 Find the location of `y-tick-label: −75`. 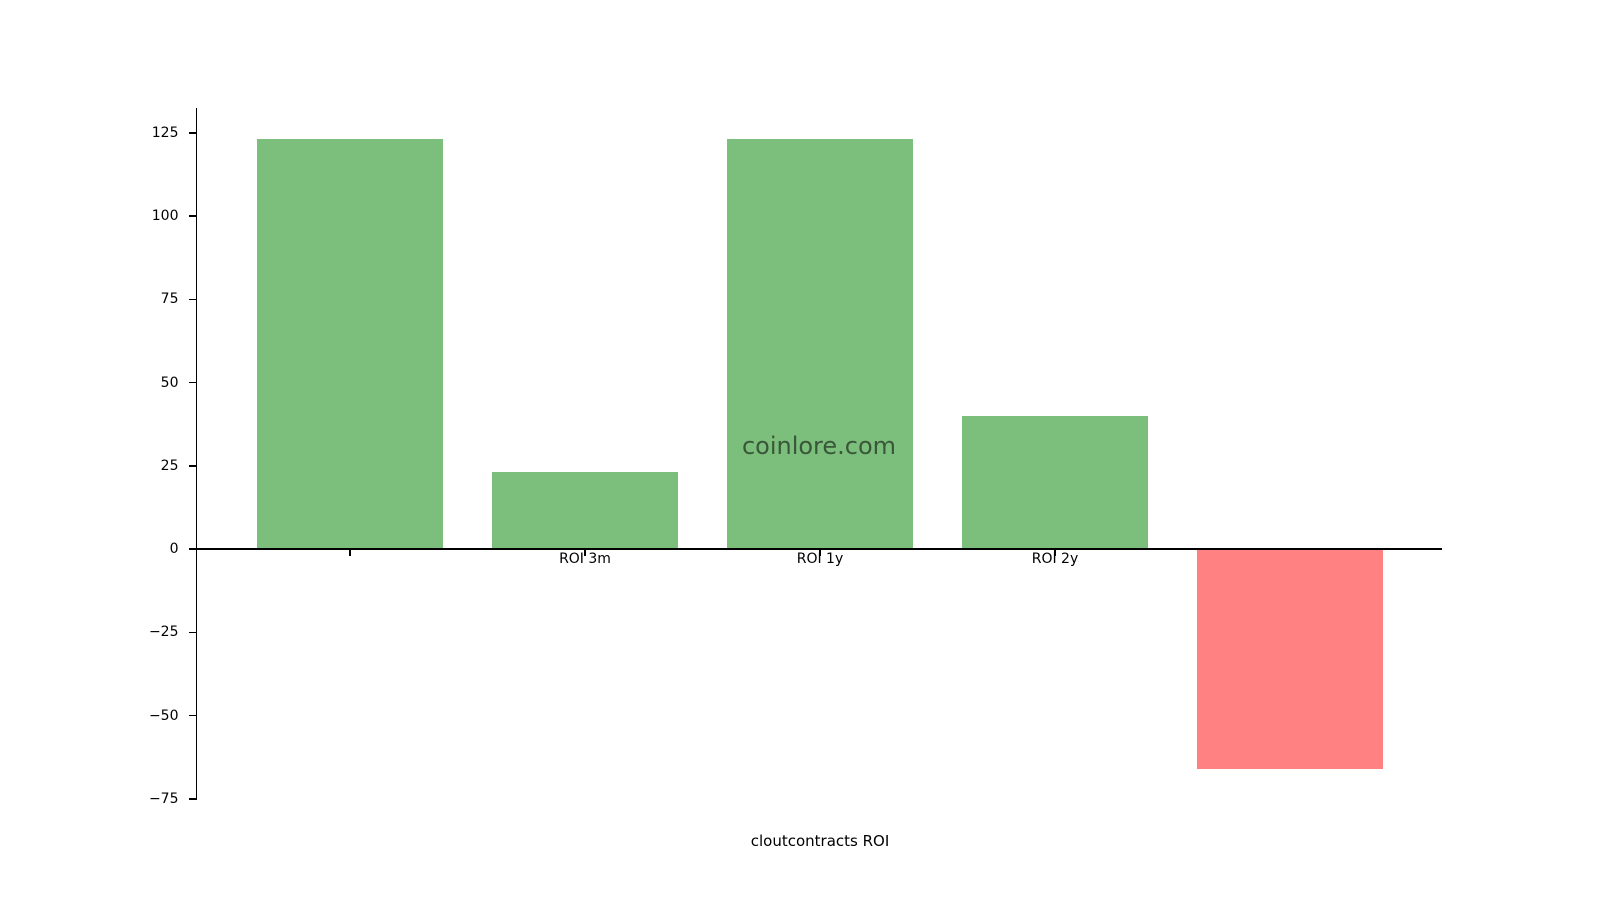

y-tick-label: −75 is located at coordinates (163, 798).